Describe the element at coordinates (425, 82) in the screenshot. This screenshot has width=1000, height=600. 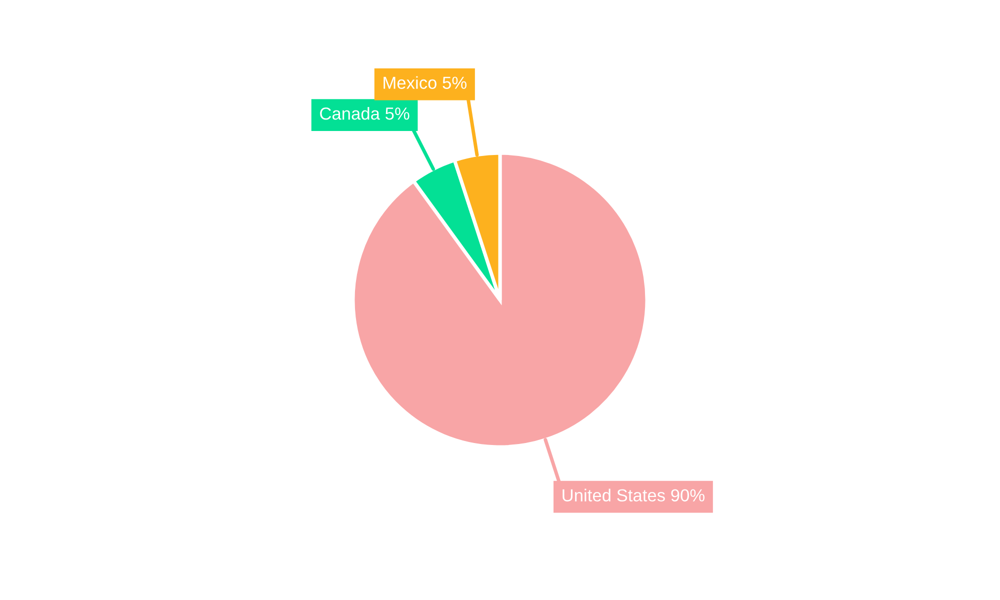
I see `slice-label: Mexico 5%` at that location.